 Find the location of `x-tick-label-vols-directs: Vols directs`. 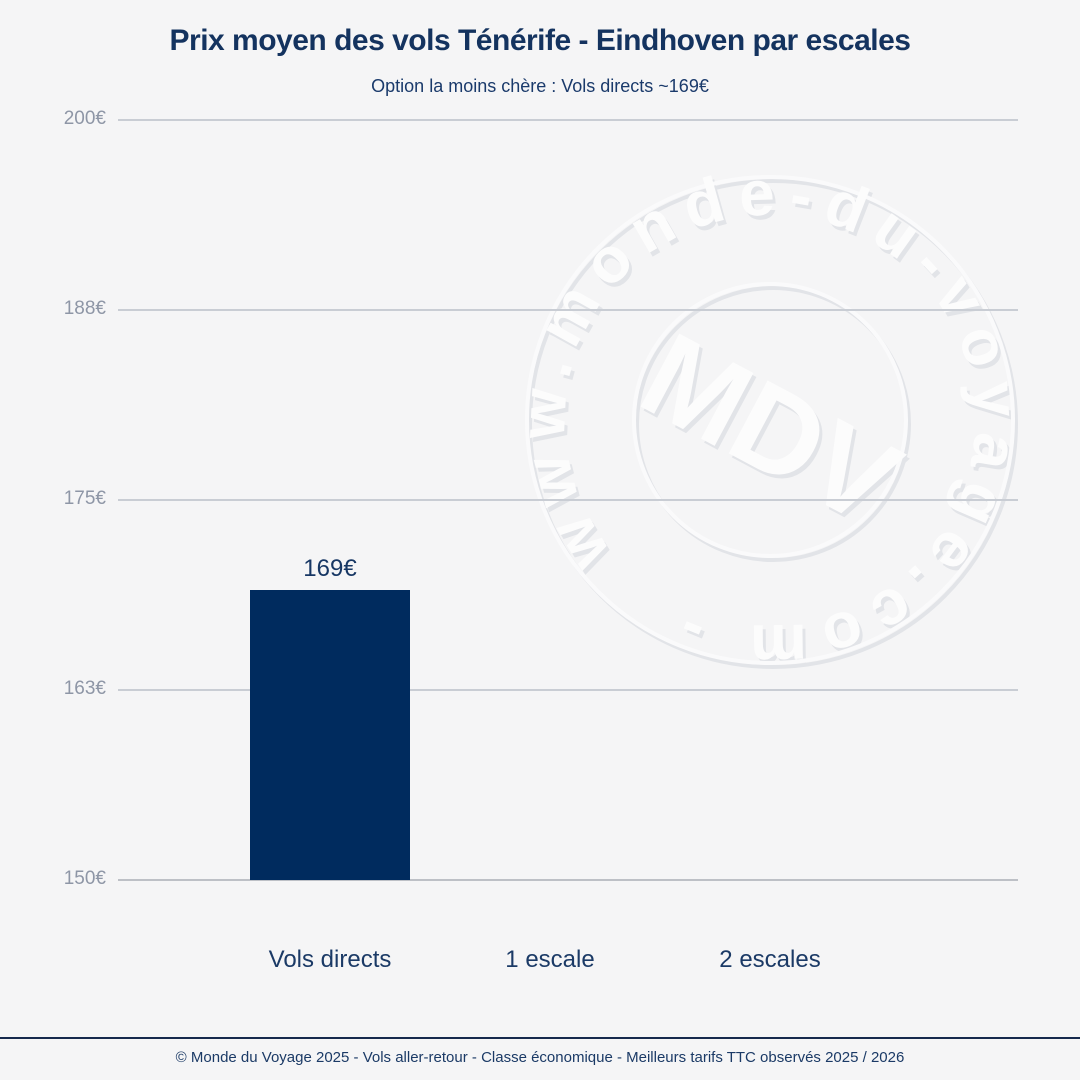

x-tick-label-vols-directs: Vols directs is located at coordinates (330, 959).